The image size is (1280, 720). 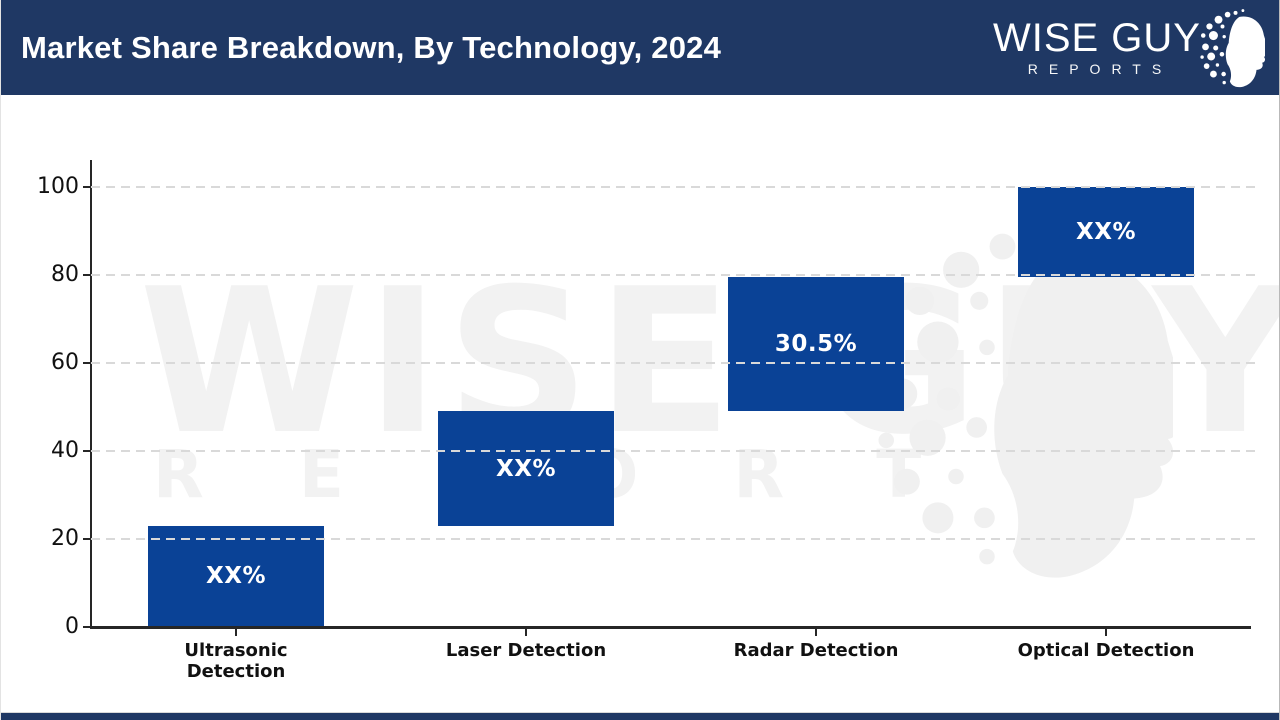 I want to click on y-tick-label-100: 100, so click(x=58, y=186).